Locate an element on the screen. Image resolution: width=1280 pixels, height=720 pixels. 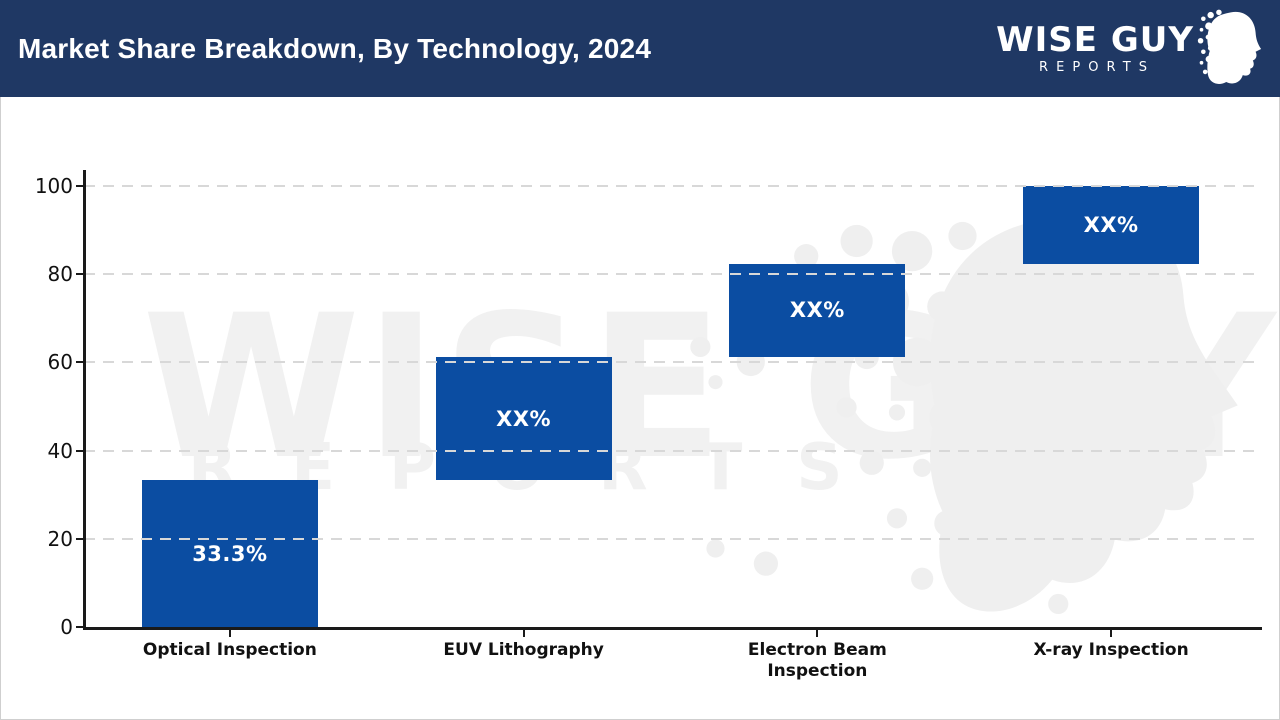
y-axis-line is located at coordinates (84, 400).